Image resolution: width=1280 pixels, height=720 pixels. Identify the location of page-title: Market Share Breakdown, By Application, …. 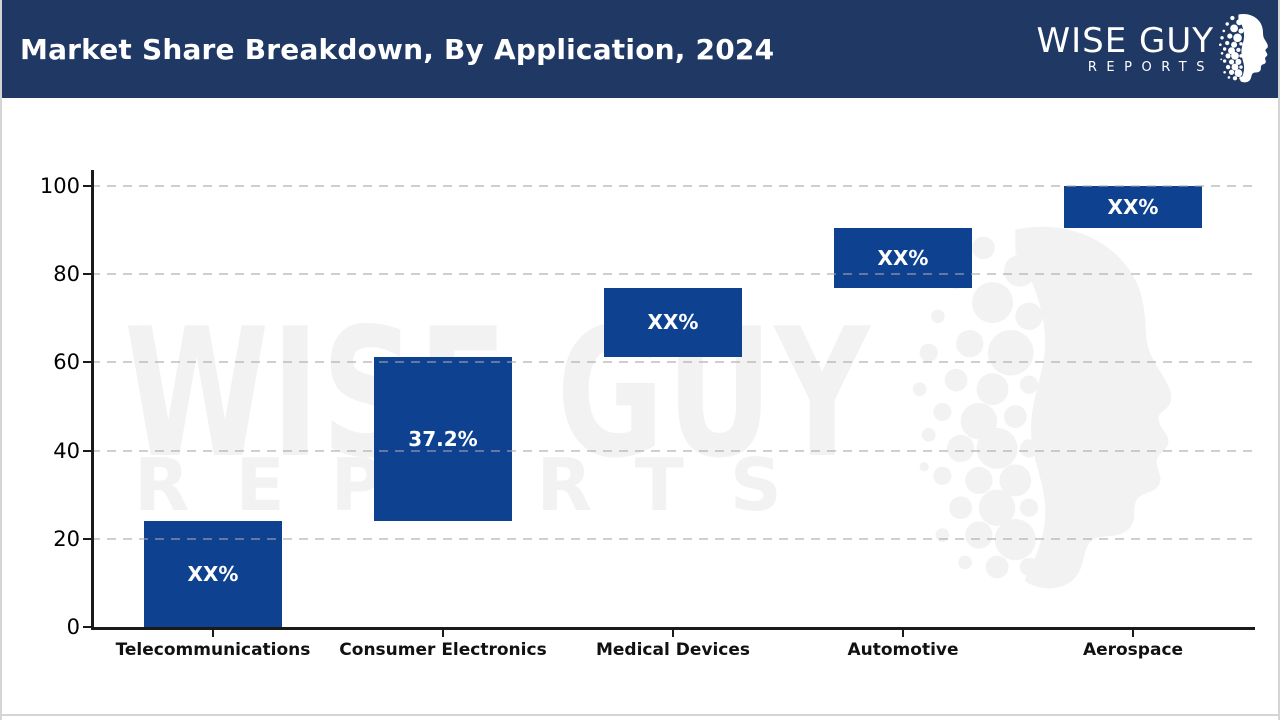
(397, 49).